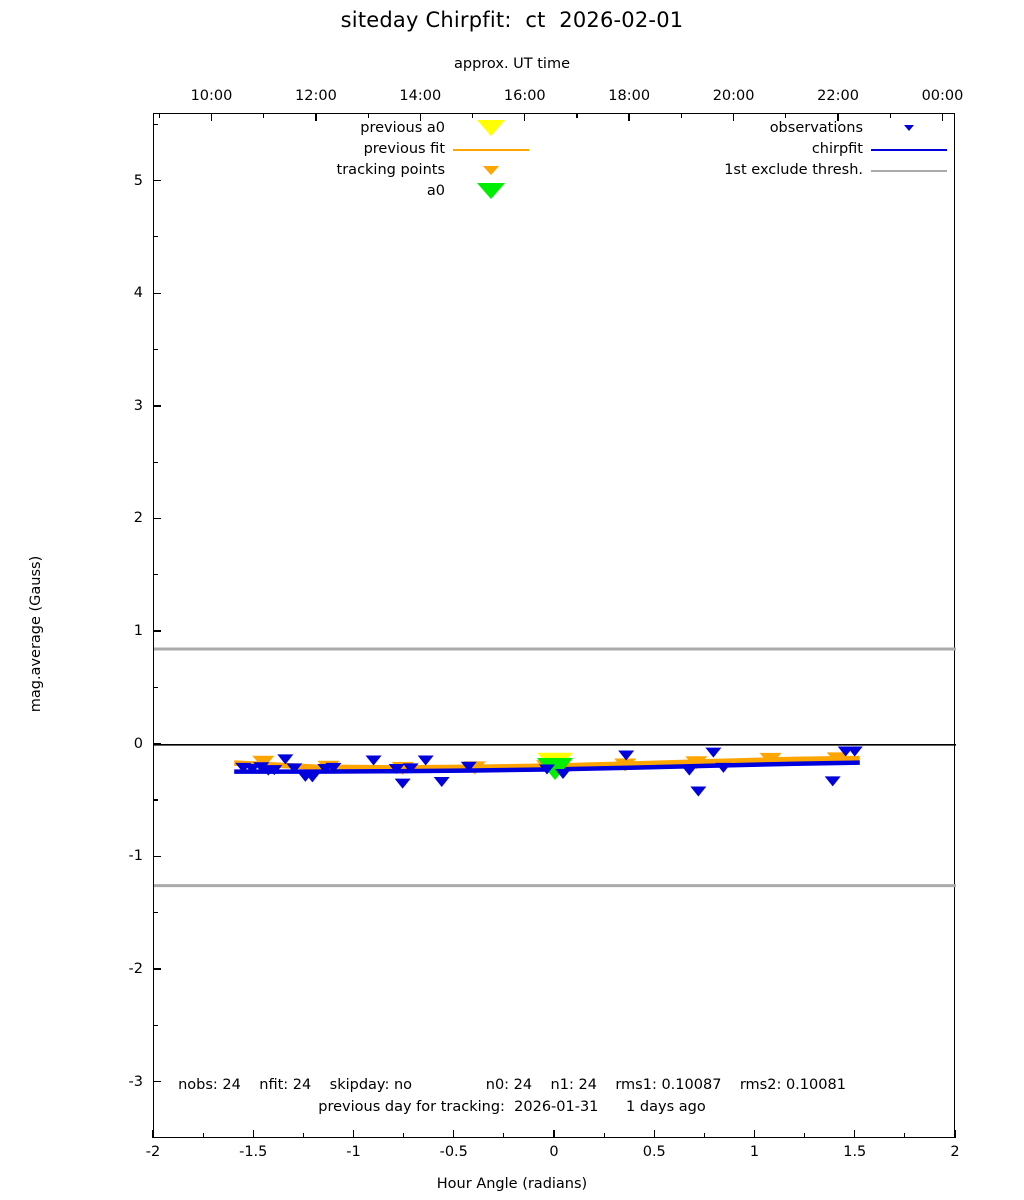 Image resolution: width=1024 pixels, height=1200 pixels. I want to click on x-tick-label: -2, so click(153, 1152).